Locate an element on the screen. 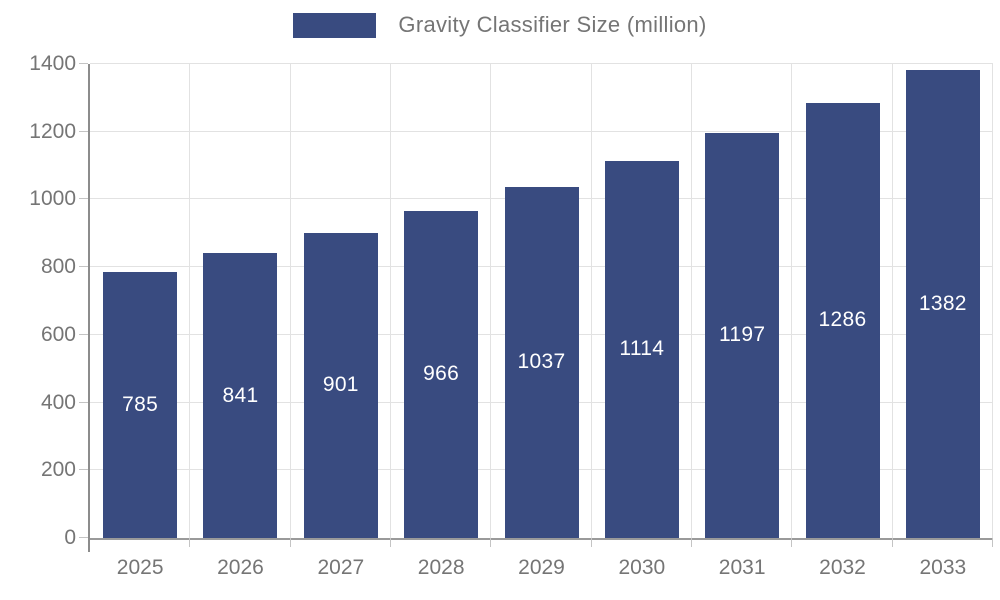 Image resolution: width=1000 pixels, height=600 pixels. bar-value-label: 901 is located at coordinates (340, 385).